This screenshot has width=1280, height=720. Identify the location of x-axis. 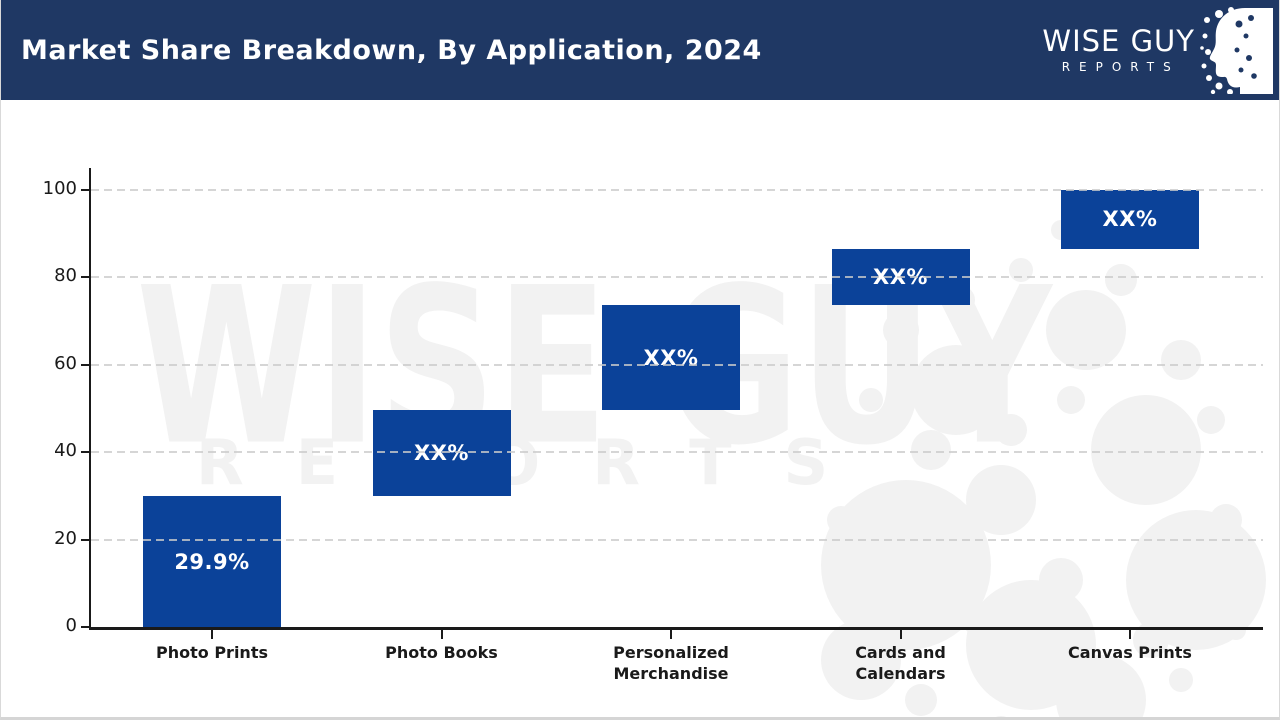
(676, 628).